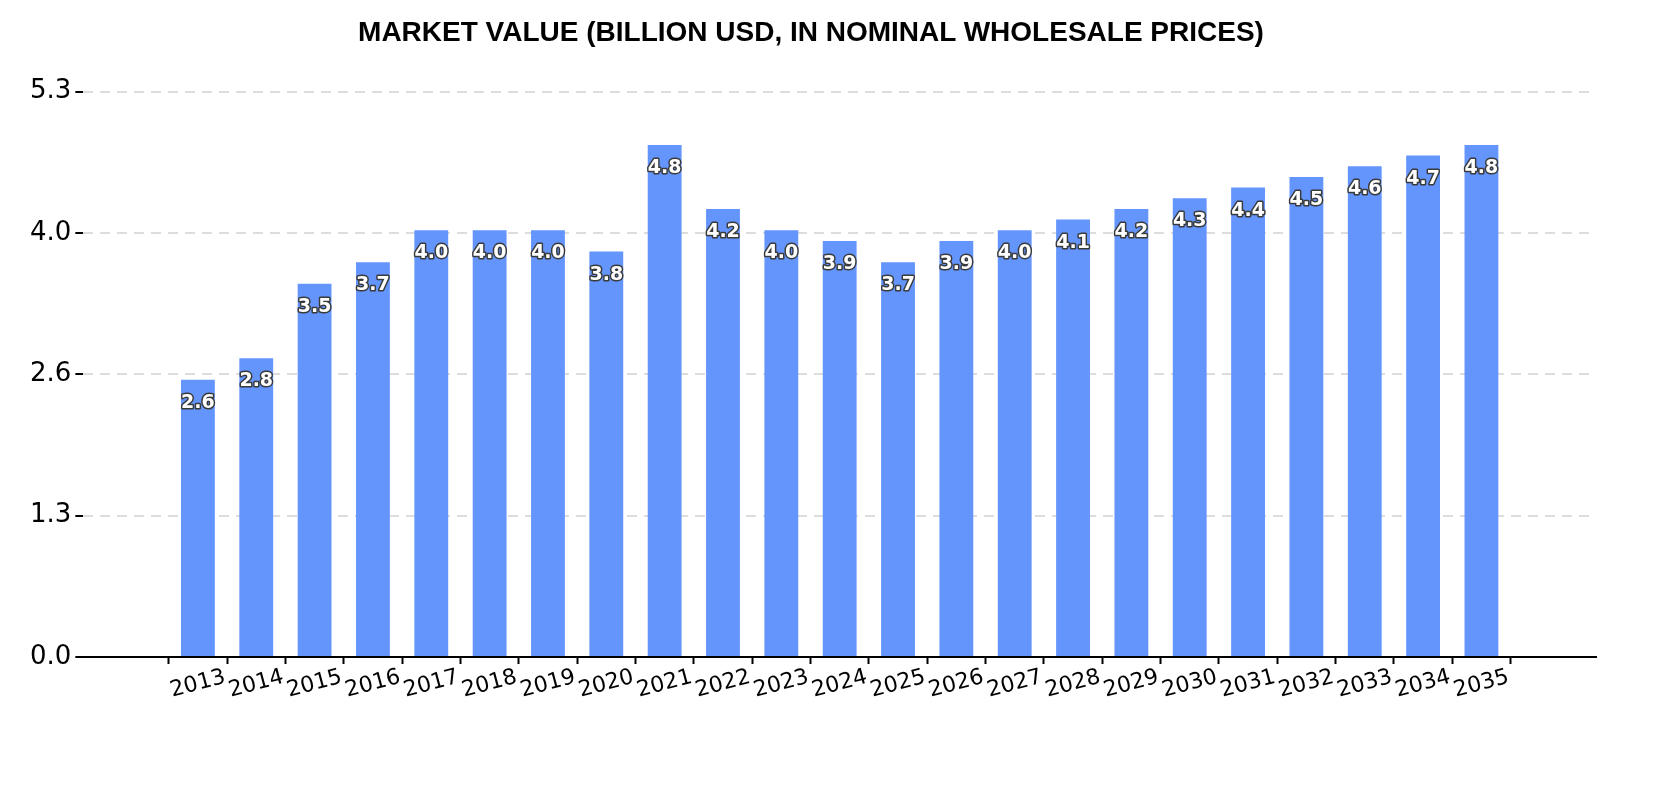 Image resolution: width=1680 pixels, height=800 pixels. I want to click on x-tick-label: 2016, so click(372, 682).